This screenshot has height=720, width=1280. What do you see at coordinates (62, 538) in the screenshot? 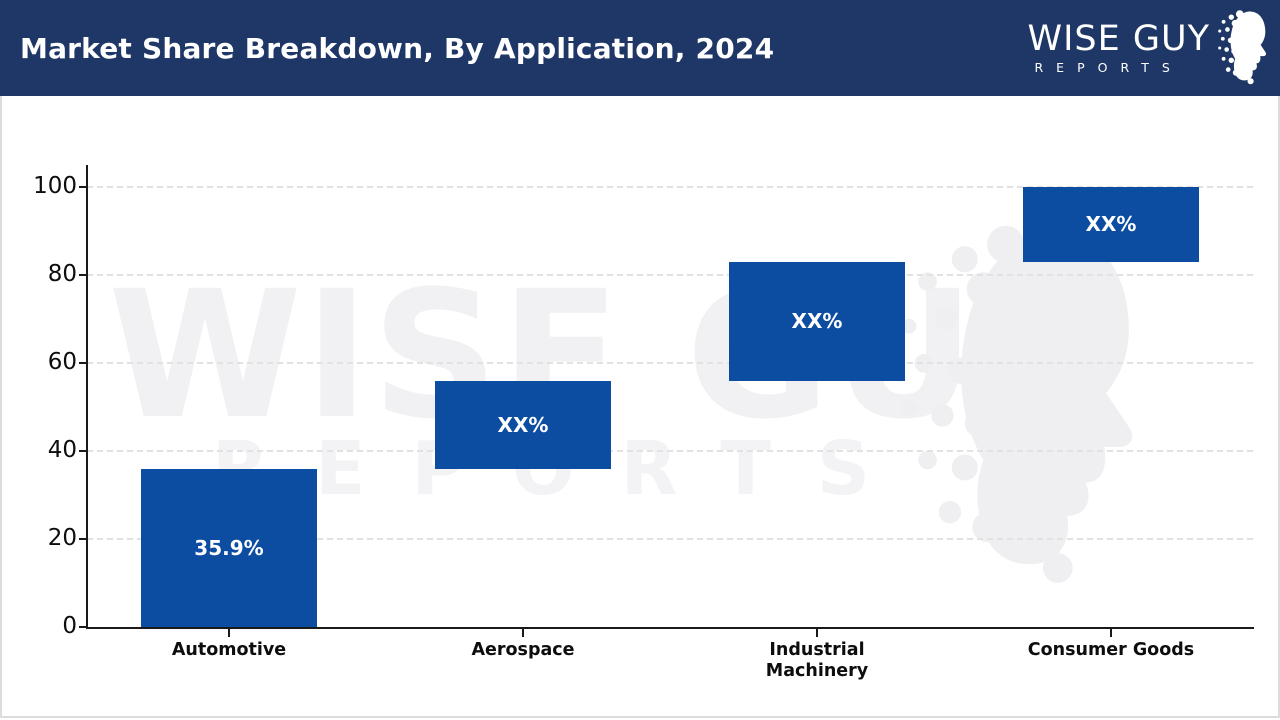
I see `y-tick-label-20: 20` at bounding box center [62, 538].